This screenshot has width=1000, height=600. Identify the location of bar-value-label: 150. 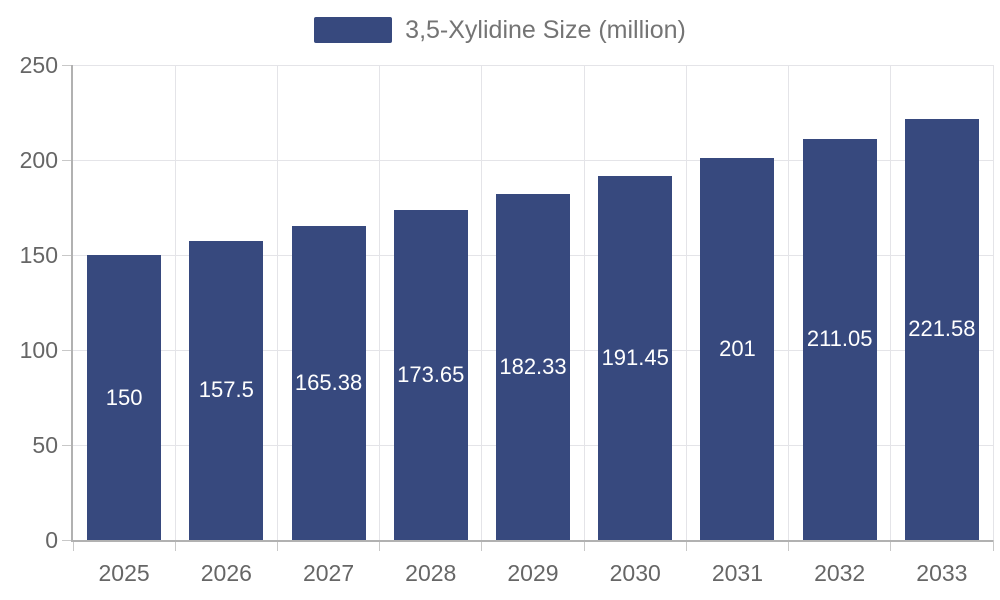
(124, 397).